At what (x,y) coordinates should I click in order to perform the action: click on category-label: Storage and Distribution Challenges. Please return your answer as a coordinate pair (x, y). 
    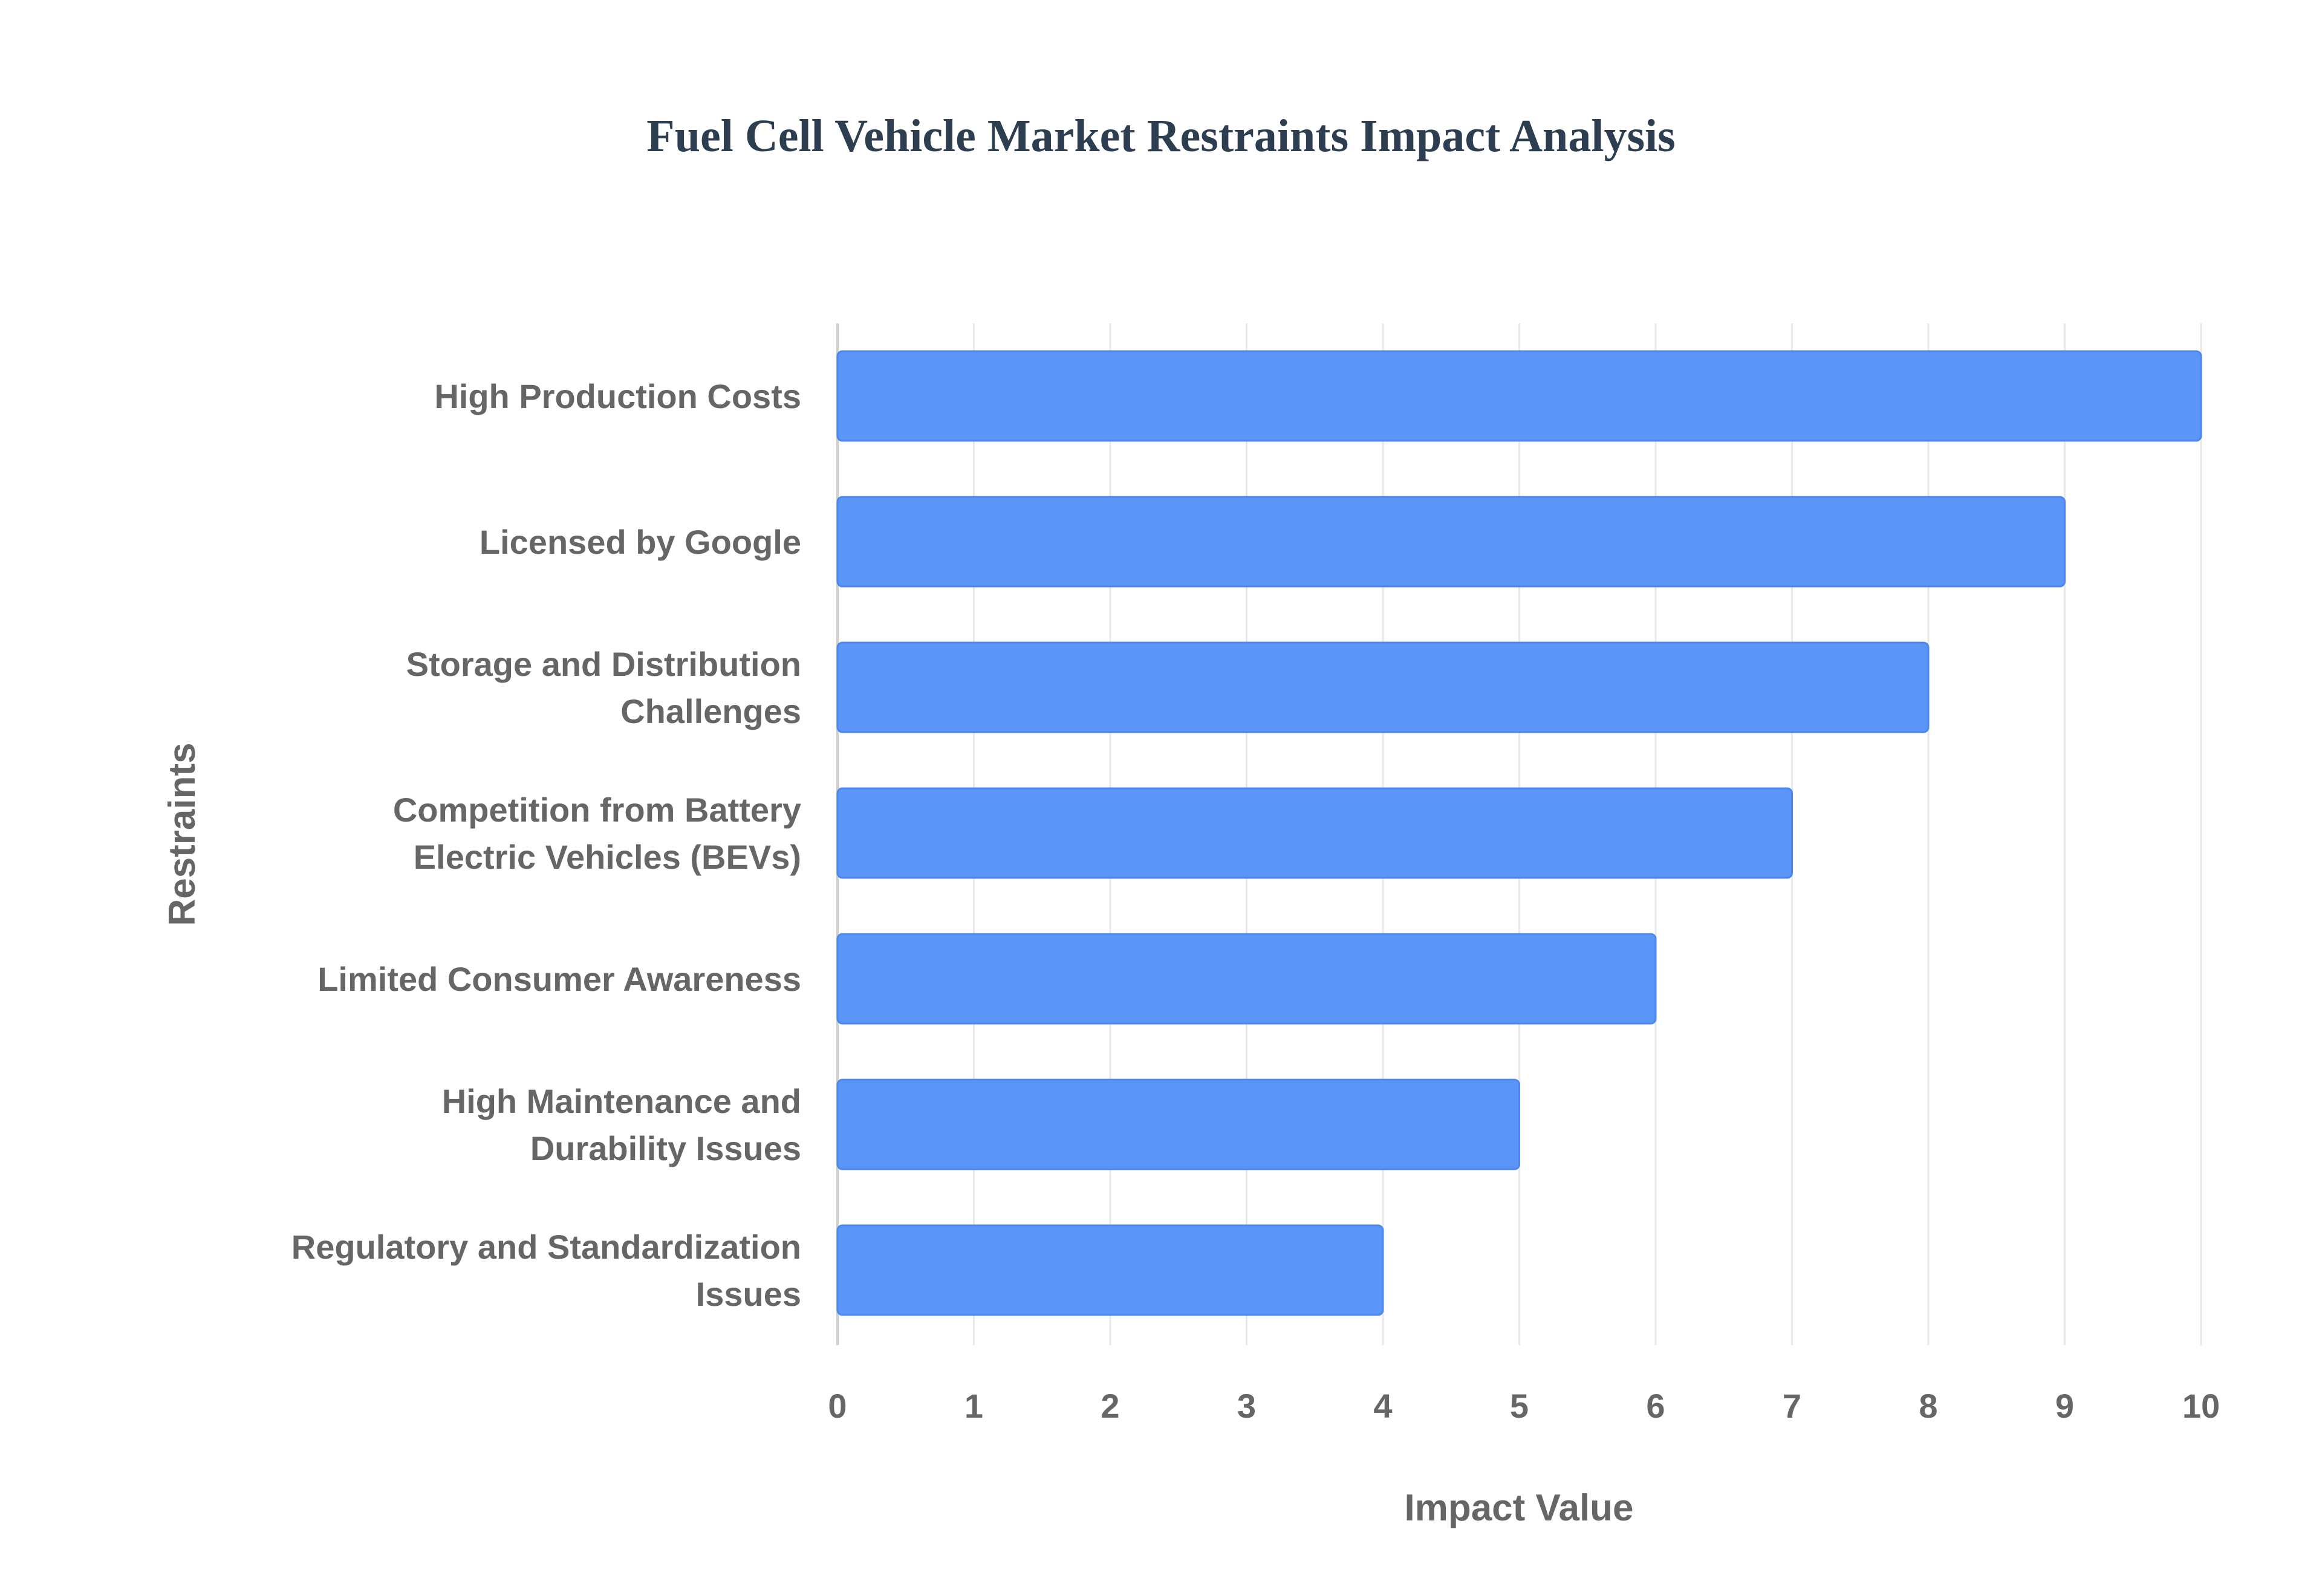
    Looking at the image, I should click on (603, 687).